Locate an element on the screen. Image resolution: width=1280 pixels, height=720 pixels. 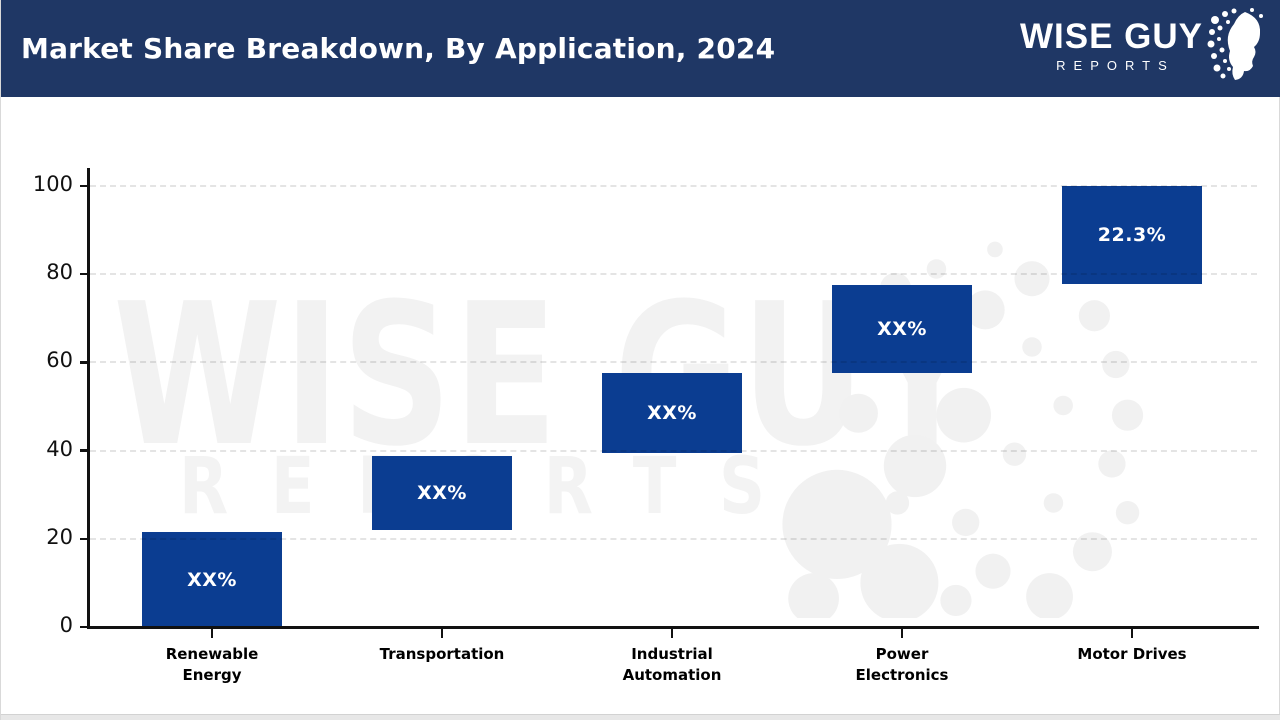
x-category-label-renewable-energy: Renewable Energy is located at coordinates (212, 664).